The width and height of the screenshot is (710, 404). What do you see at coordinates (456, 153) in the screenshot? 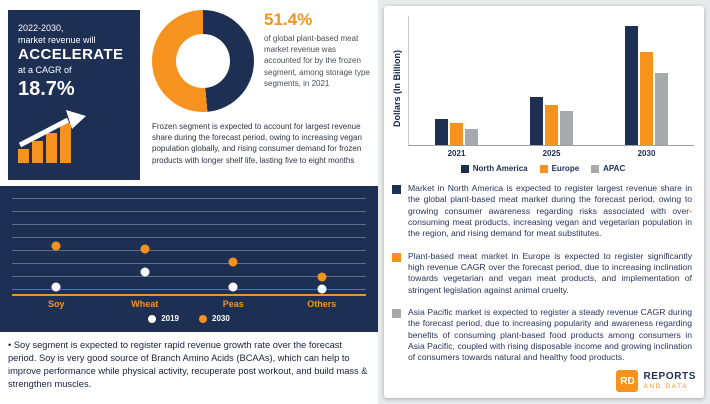
I see `bar-category-label: 2021` at bounding box center [456, 153].